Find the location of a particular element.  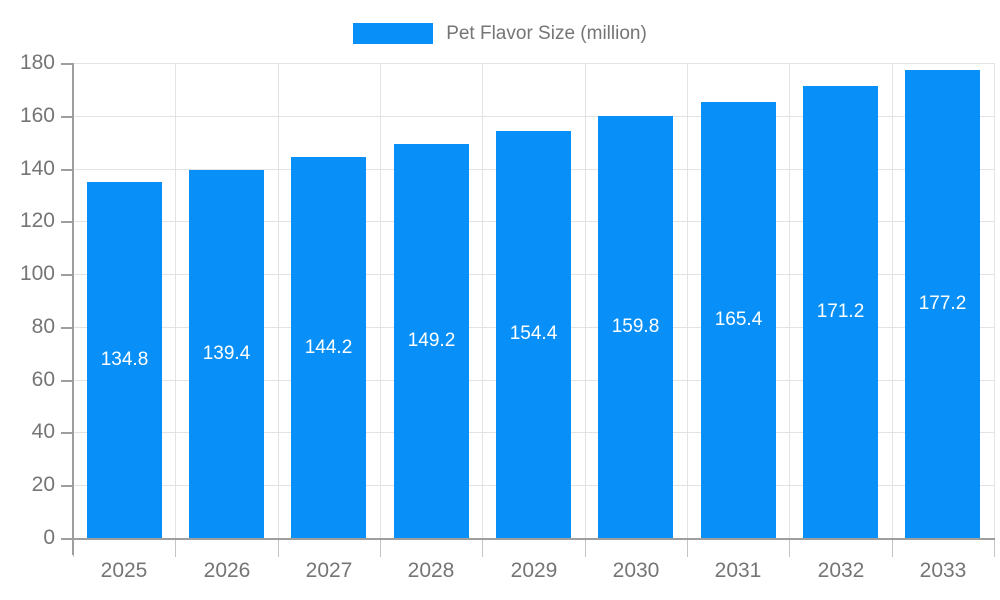

legend: Pet Flavor Size (million) is located at coordinates (500, 33).